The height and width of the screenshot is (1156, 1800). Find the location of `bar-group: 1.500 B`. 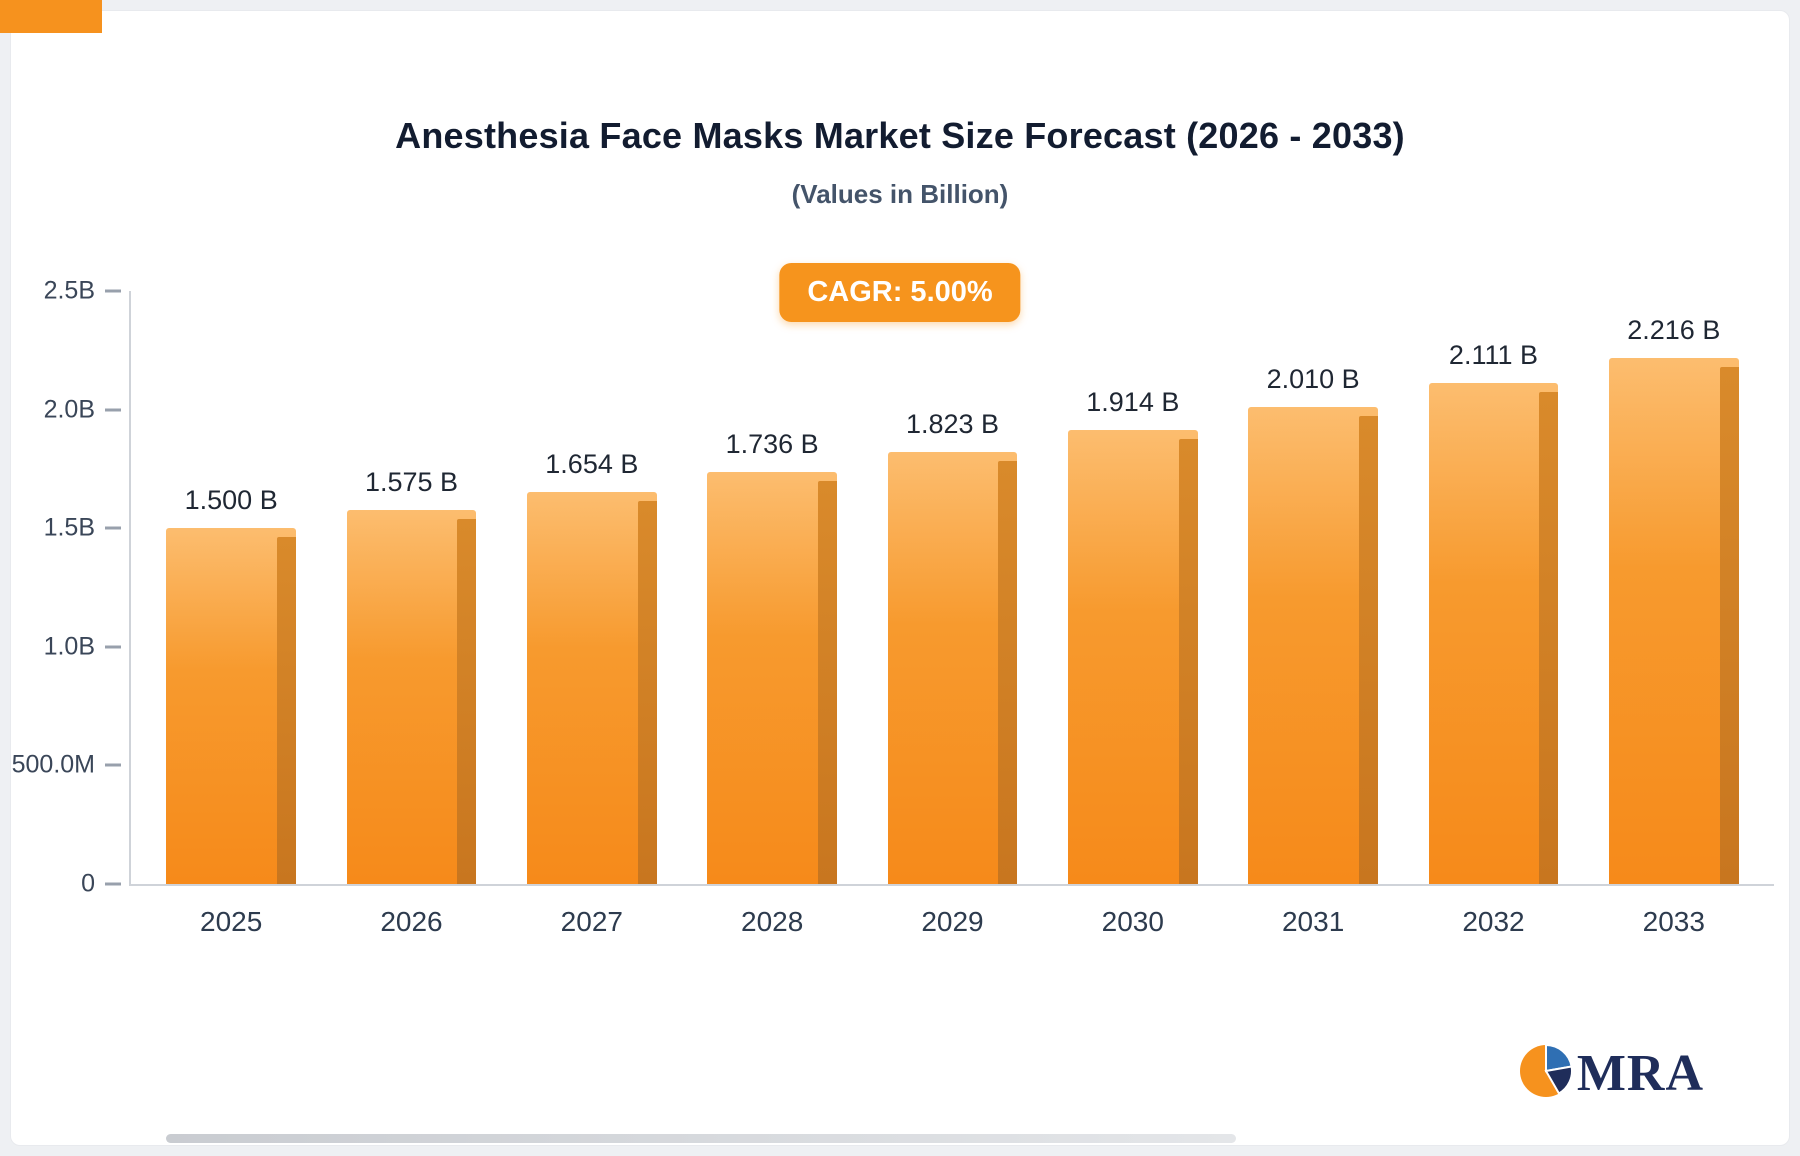

bar-group: 1.500 B is located at coordinates (231, 587).